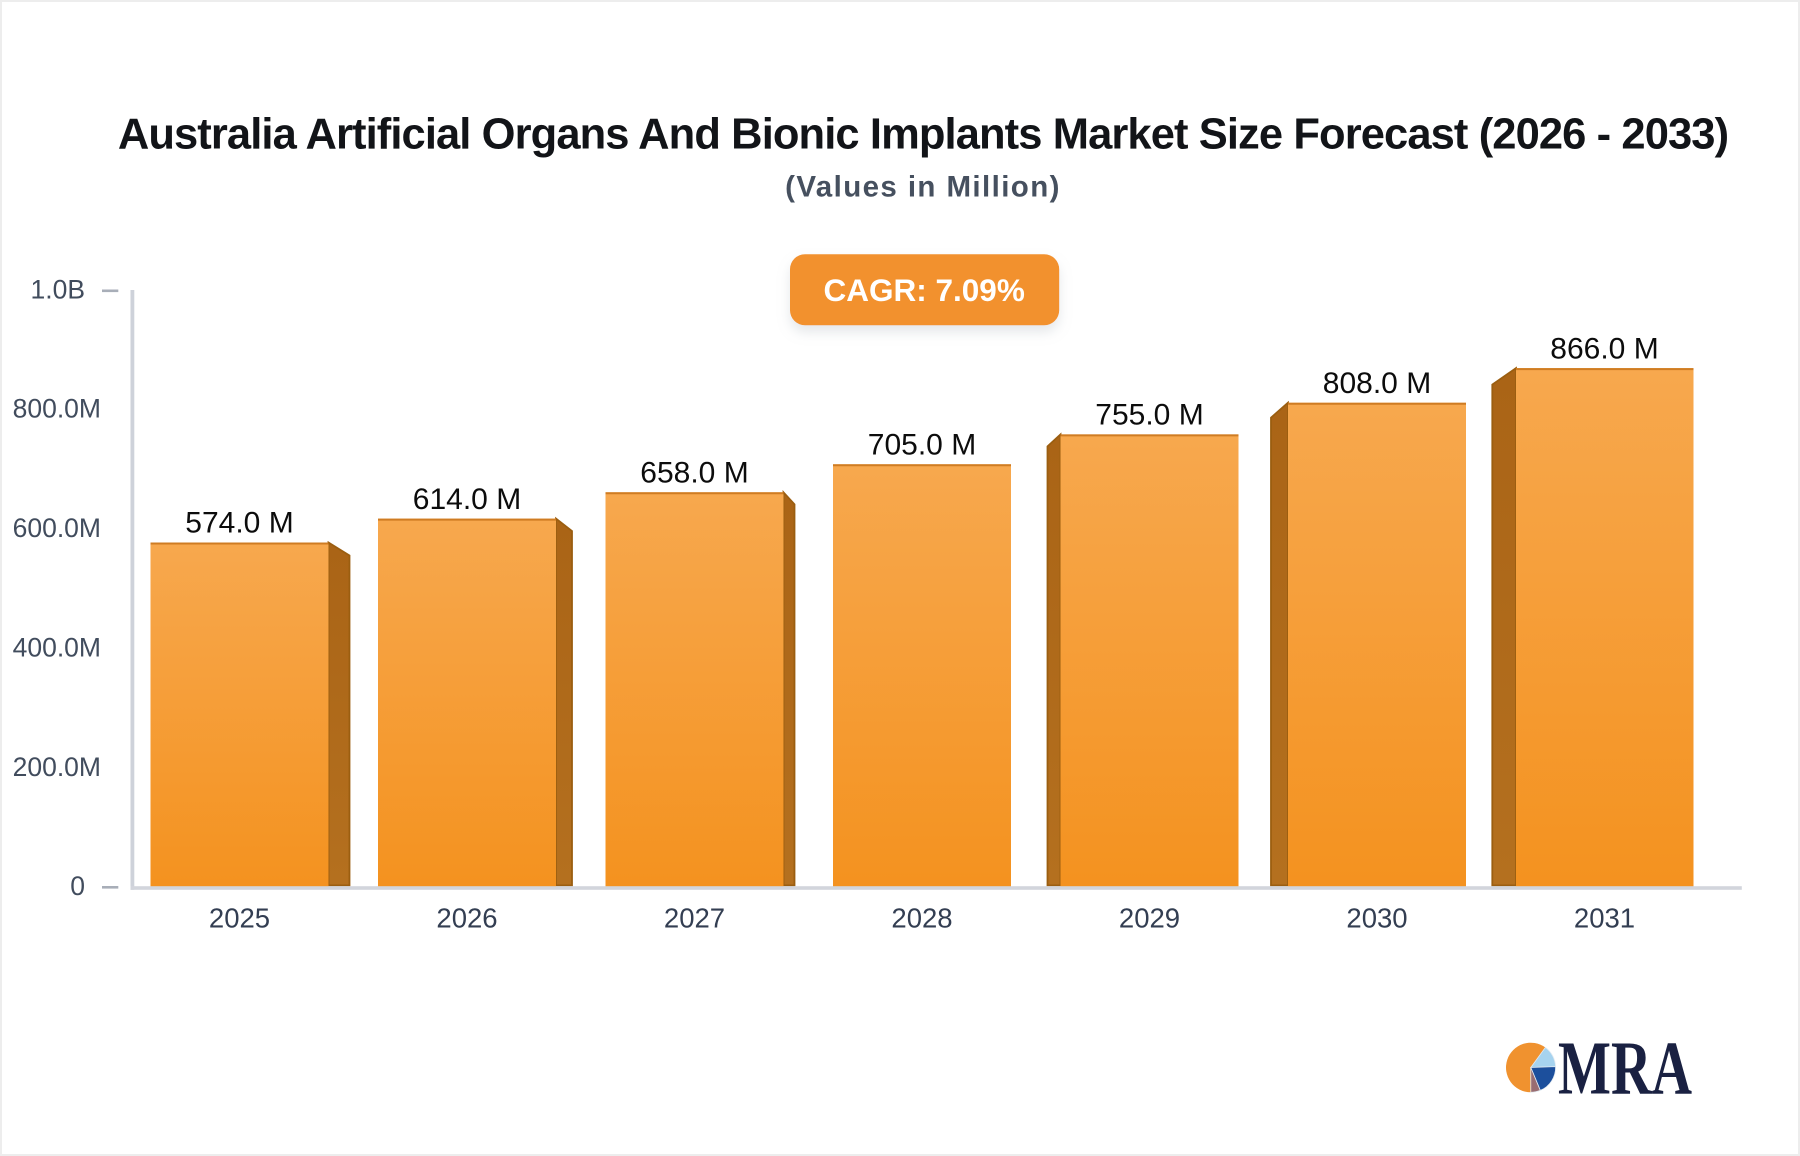 The width and height of the screenshot is (1800, 1156). I want to click on svg-text: 800.0M, so click(57, 409).